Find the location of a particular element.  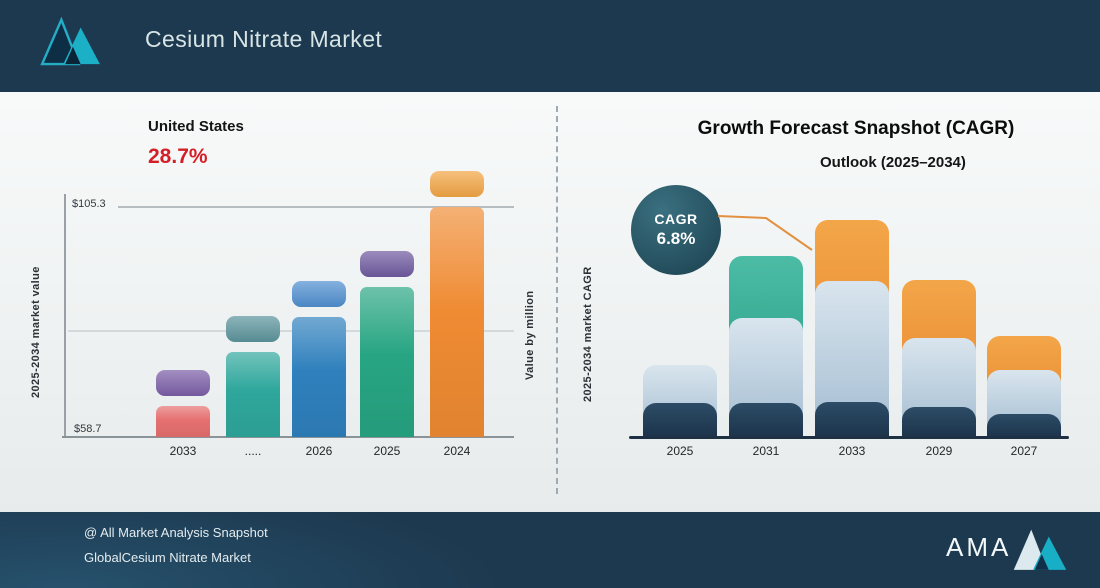

gridline-top is located at coordinates (316, 207).